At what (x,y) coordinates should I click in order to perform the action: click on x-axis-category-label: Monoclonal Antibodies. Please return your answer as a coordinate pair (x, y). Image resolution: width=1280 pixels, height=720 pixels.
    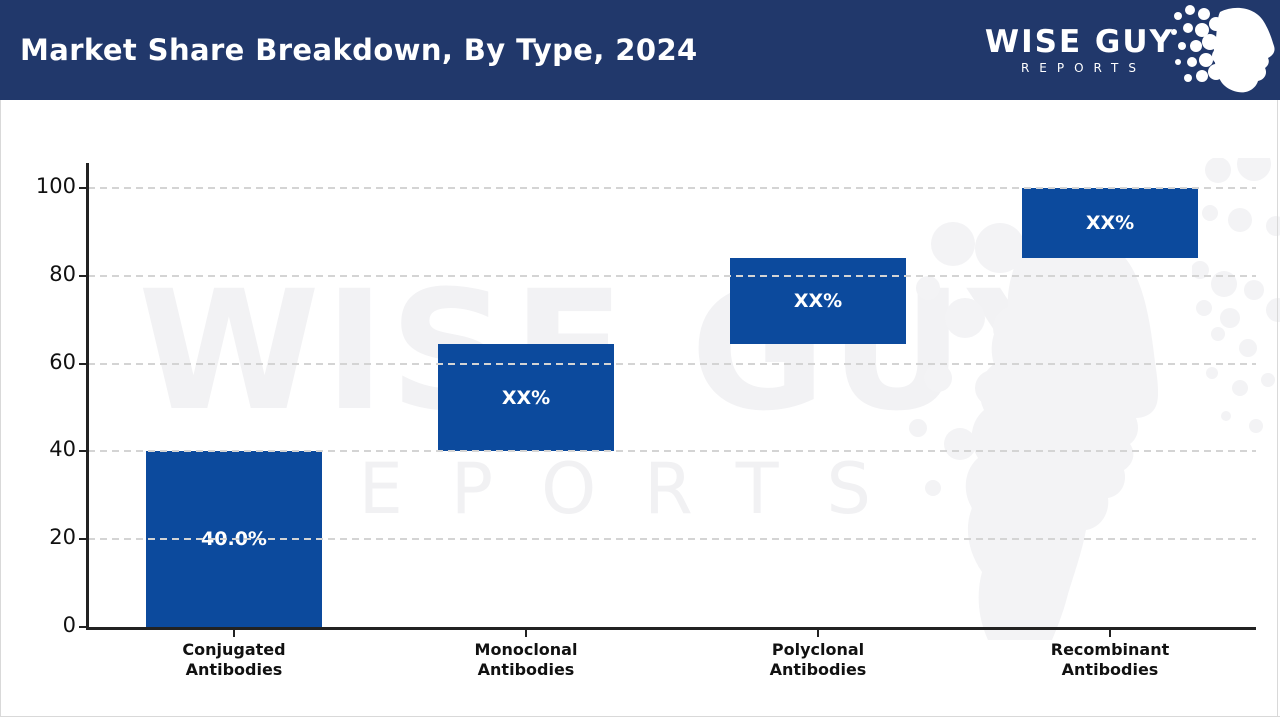
    Looking at the image, I should click on (526, 660).